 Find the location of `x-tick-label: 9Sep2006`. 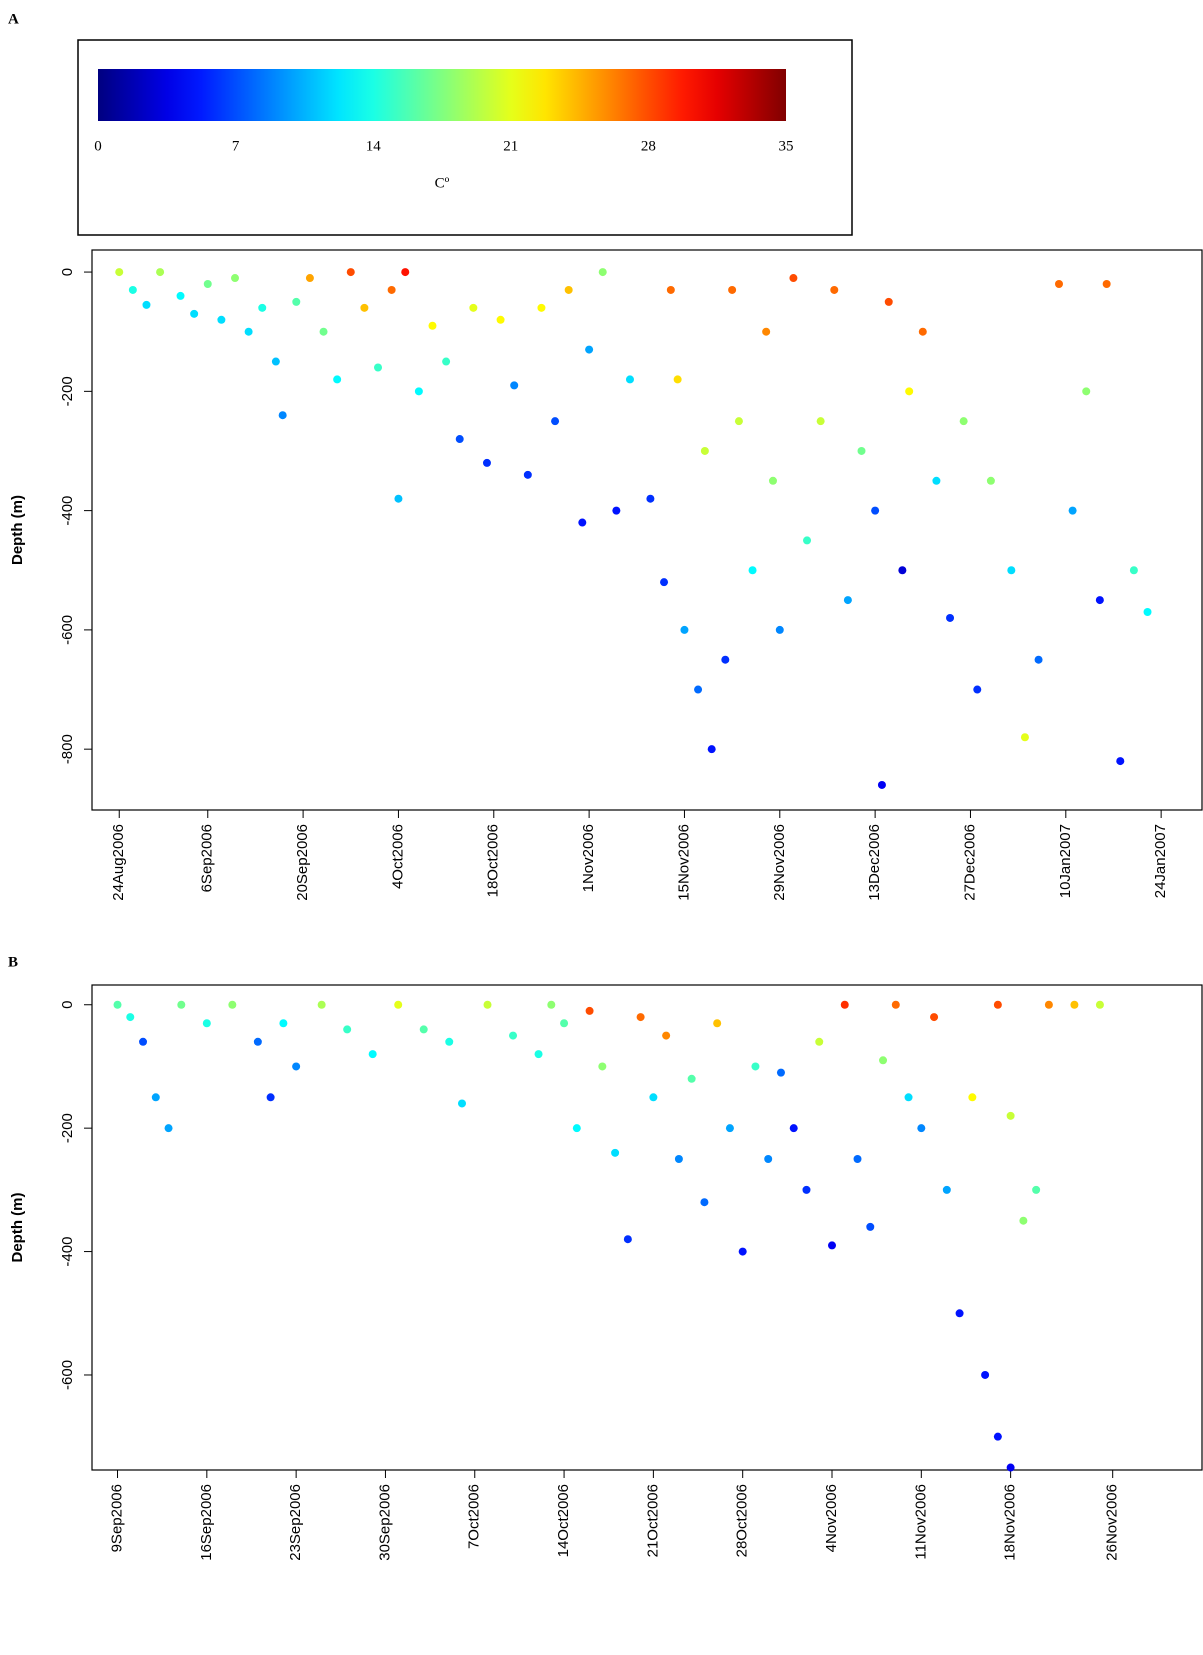

x-tick-label: 9Sep2006 is located at coordinates (116, 1518).